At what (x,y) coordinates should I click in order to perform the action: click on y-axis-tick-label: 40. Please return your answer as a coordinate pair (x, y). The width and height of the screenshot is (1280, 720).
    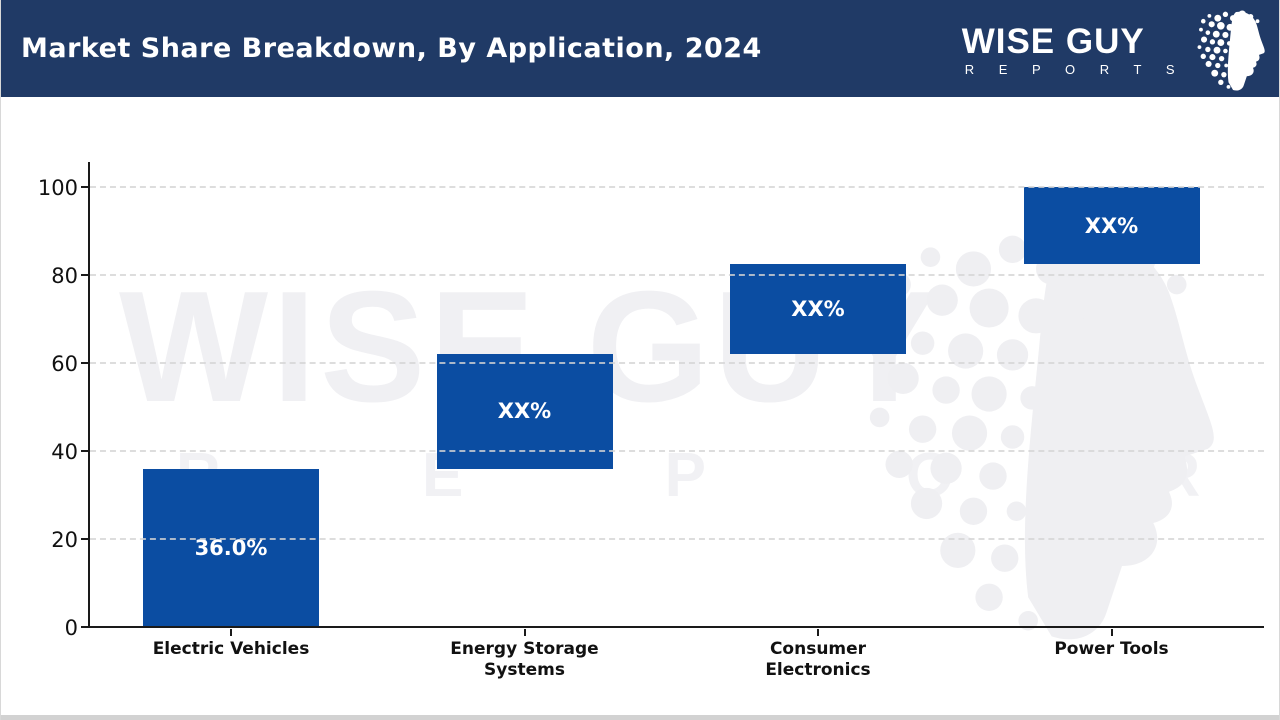
    Looking at the image, I should click on (64, 452).